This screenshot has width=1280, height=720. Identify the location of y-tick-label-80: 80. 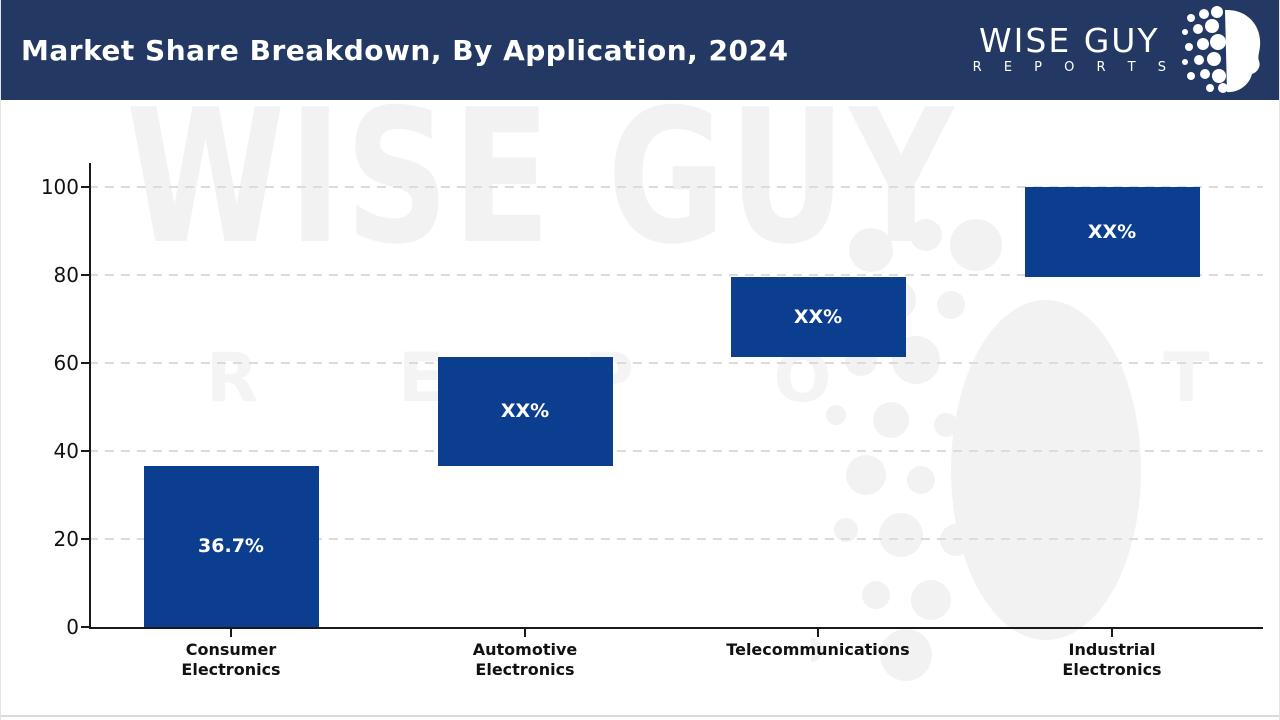
(66, 275).